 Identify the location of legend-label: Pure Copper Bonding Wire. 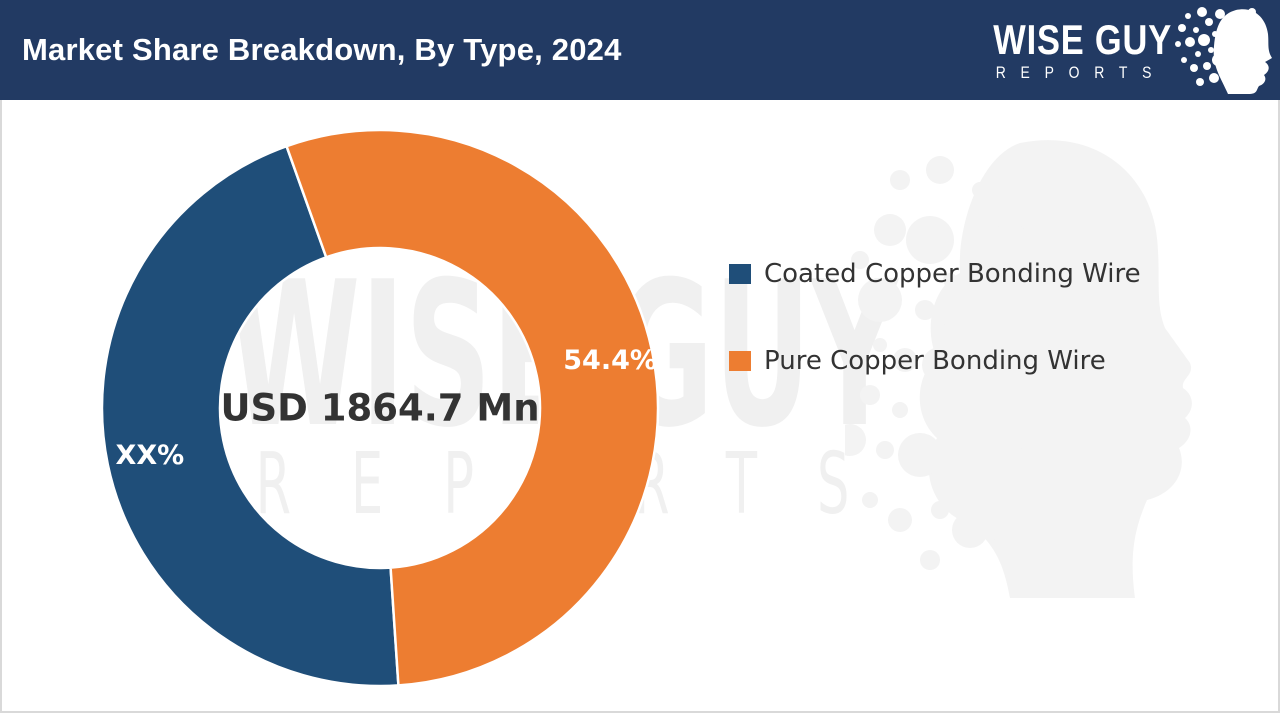
(935, 361).